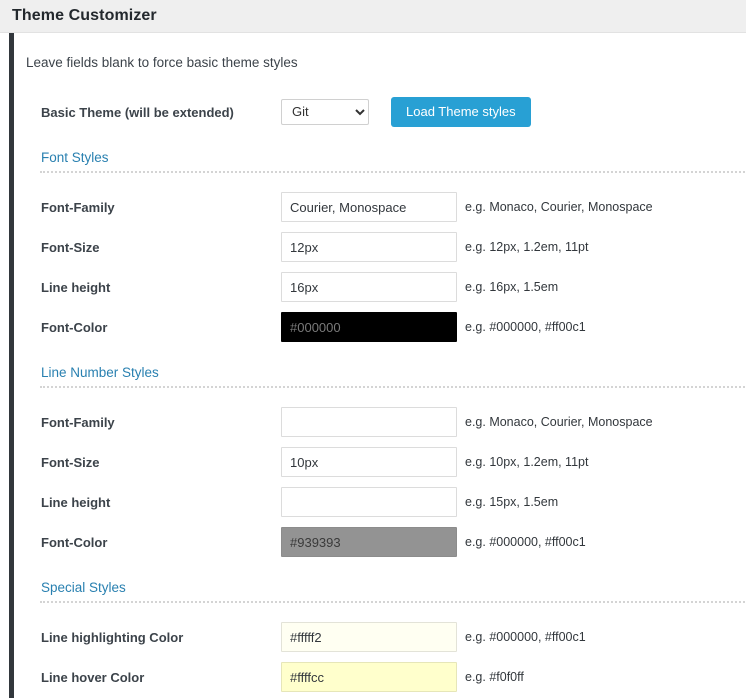  What do you see at coordinates (84, 15) in the screenshot?
I see `page-title: Theme Customizer` at bounding box center [84, 15].